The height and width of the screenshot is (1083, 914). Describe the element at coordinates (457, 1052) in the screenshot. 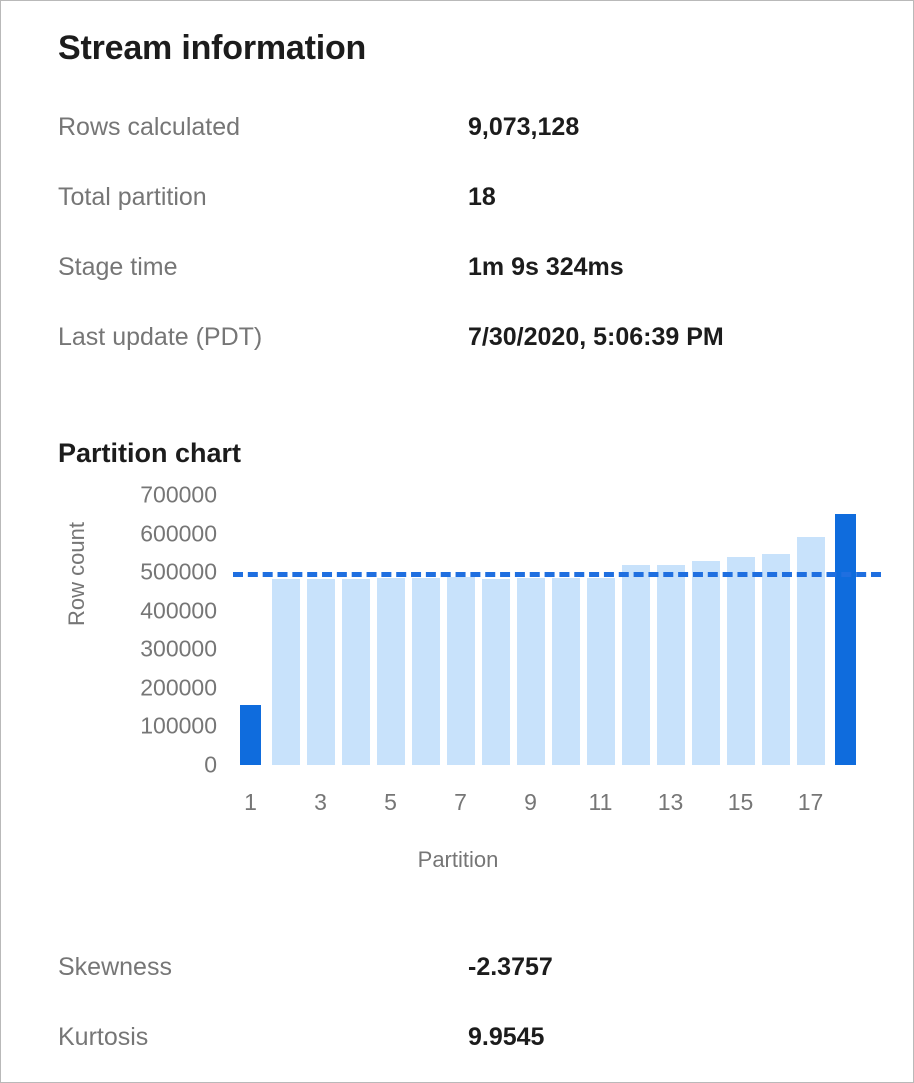

I see `stat-row: Kurtosis 9.9545` at that location.